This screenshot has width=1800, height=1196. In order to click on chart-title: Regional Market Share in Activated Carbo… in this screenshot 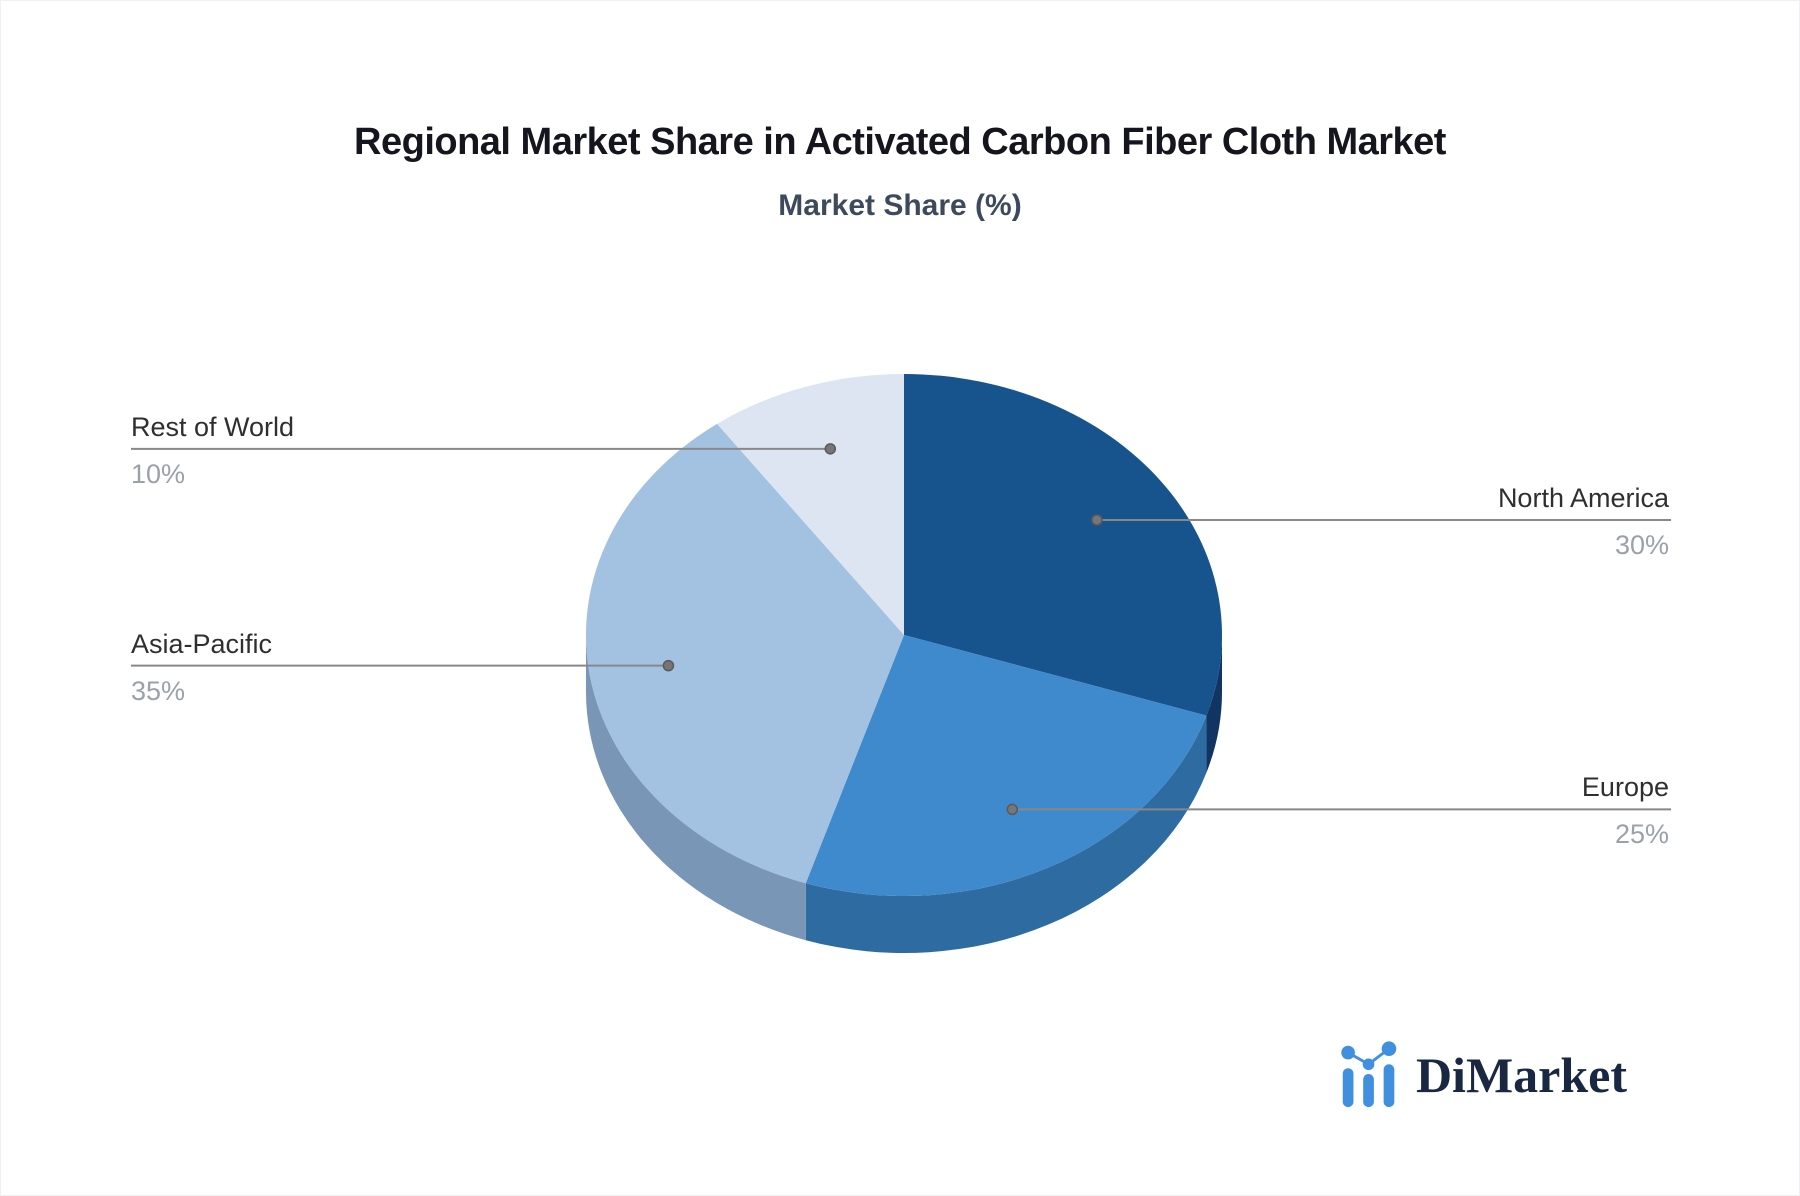, I will do `click(900, 142)`.